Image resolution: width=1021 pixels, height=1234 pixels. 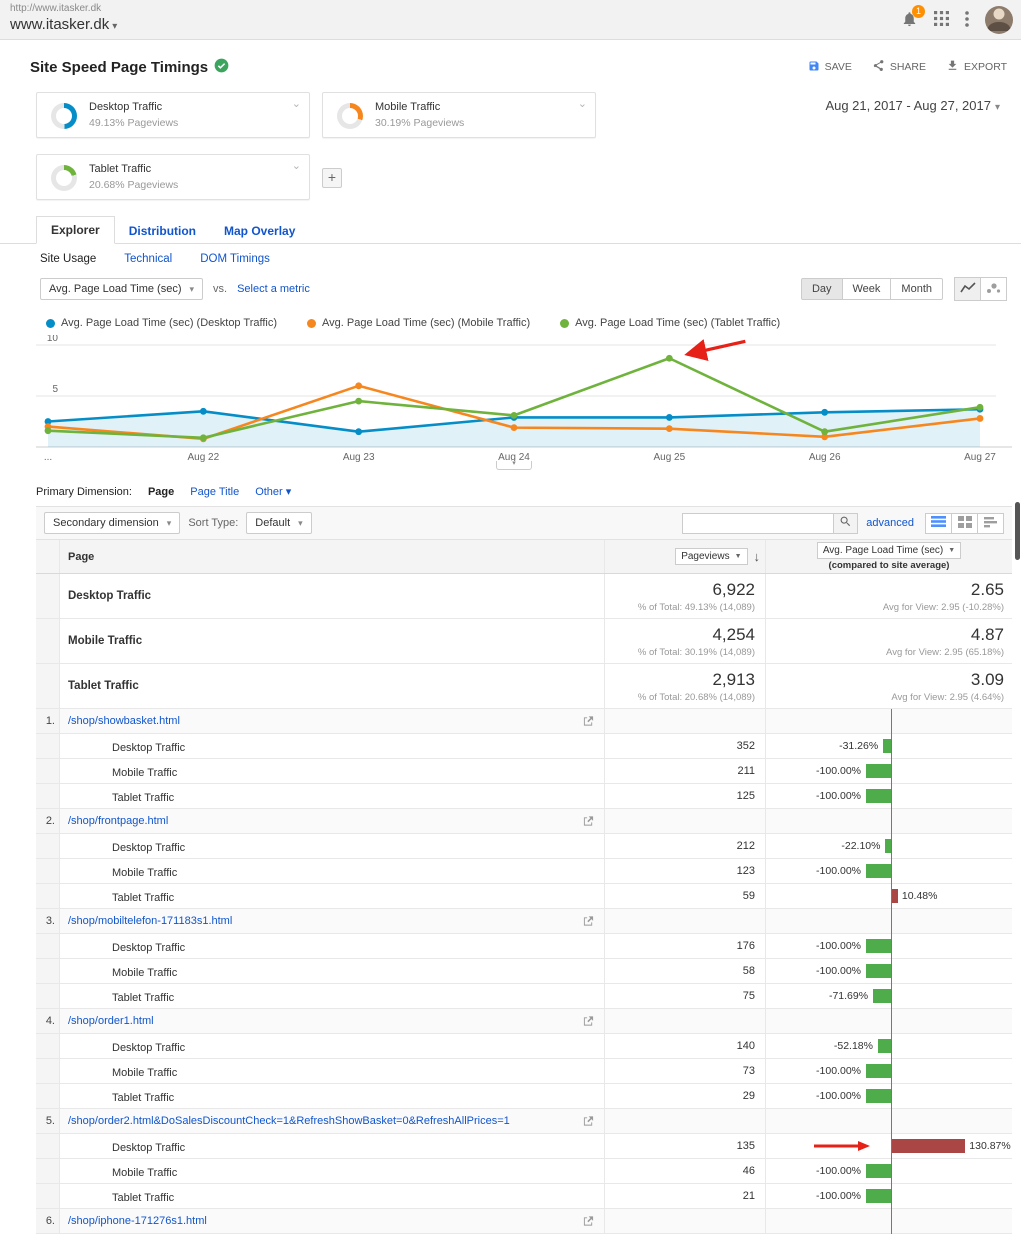 What do you see at coordinates (684, 686) in the screenshot?
I see `pageviews-cell: 2,913 % of Total: 20.68% (14,089)` at bounding box center [684, 686].